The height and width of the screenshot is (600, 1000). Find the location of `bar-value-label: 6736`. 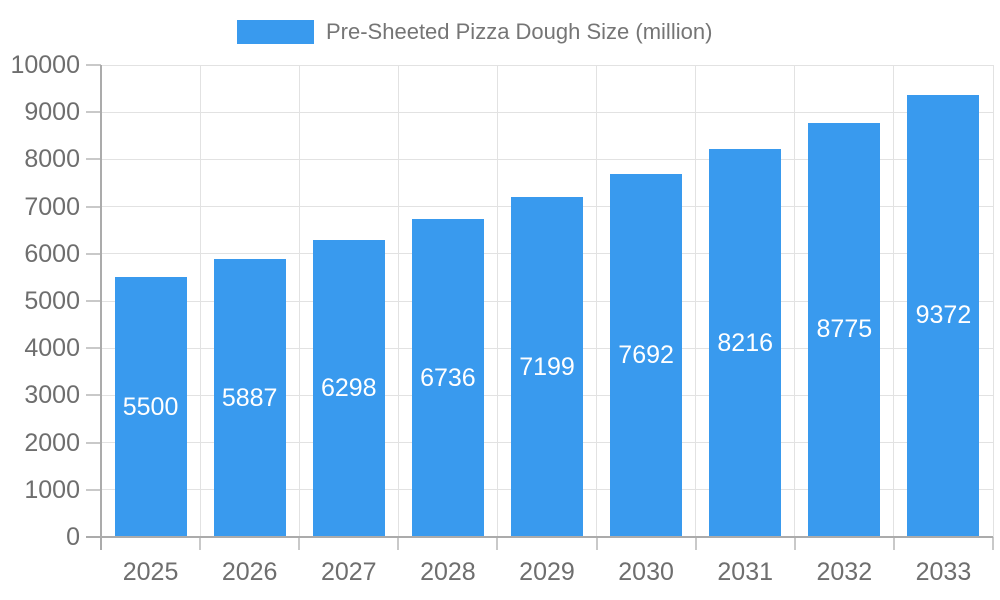

bar-value-label: 6736 is located at coordinates (448, 377).